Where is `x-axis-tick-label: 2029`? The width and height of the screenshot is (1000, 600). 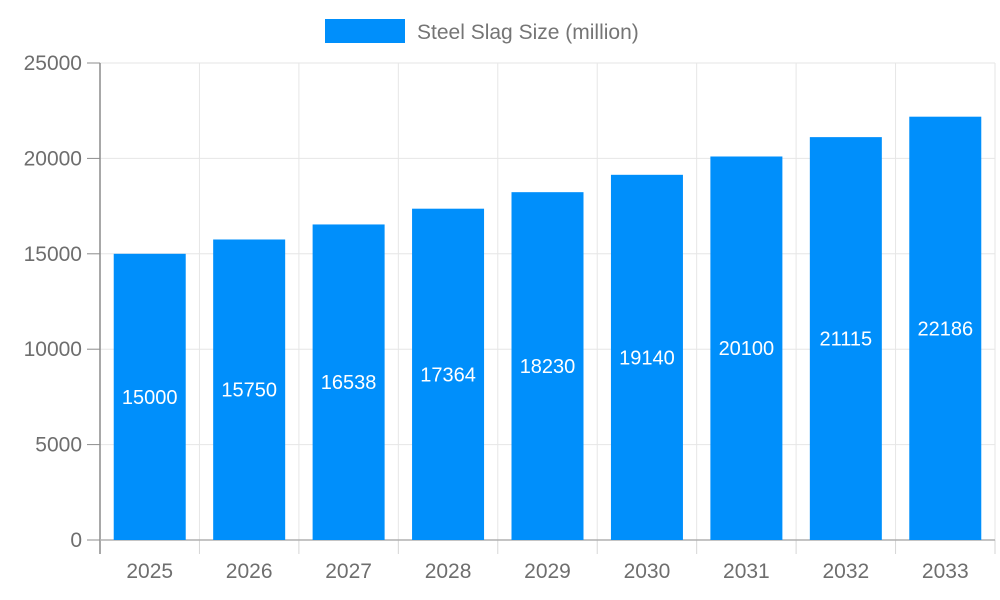
x-axis-tick-label: 2029 is located at coordinates (547, 571).